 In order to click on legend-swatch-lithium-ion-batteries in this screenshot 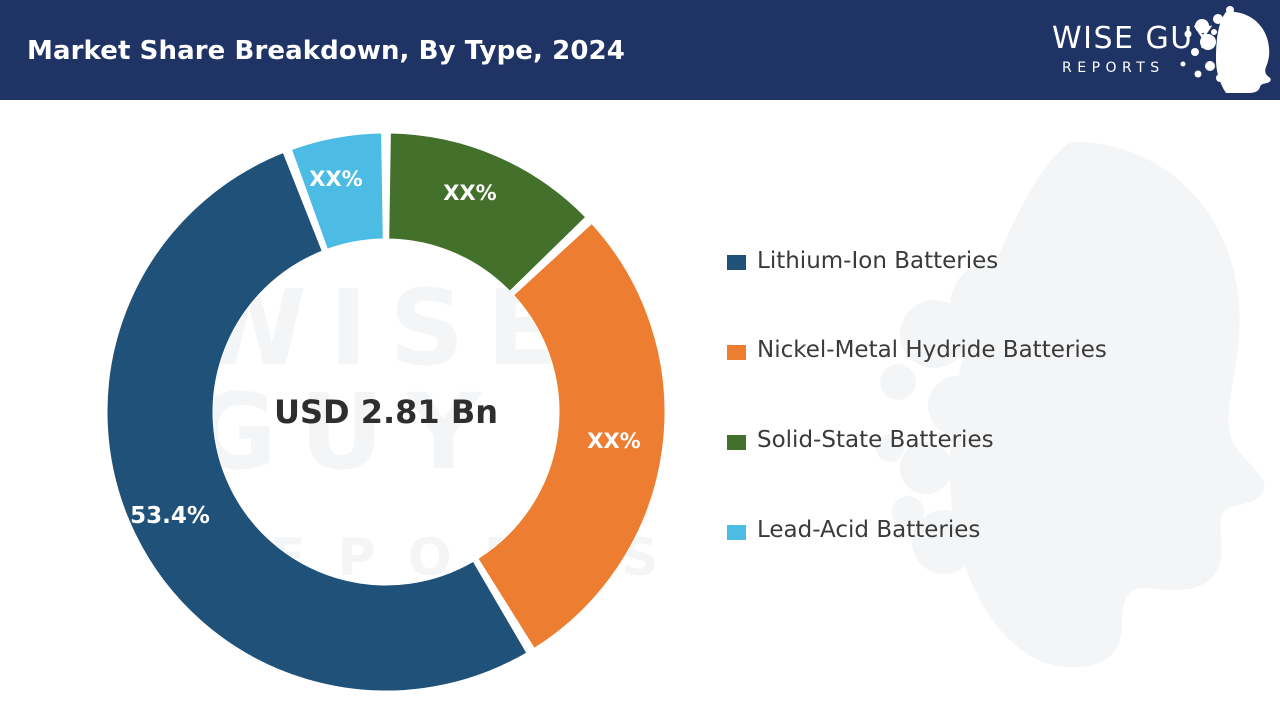, I will do `click(736, 262)`.